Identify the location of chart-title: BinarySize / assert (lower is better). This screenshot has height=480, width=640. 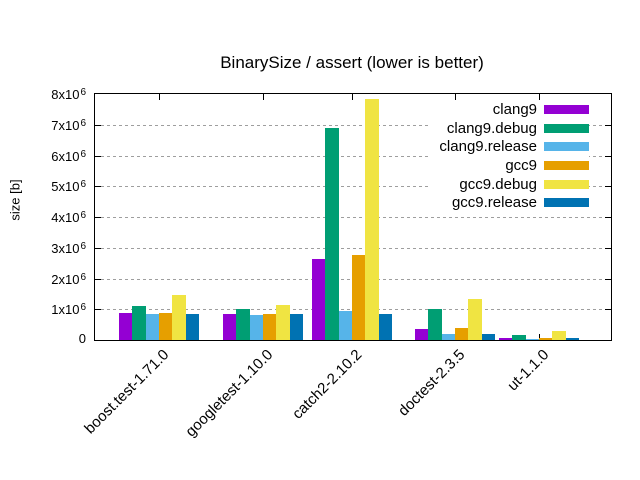
(352, 62).